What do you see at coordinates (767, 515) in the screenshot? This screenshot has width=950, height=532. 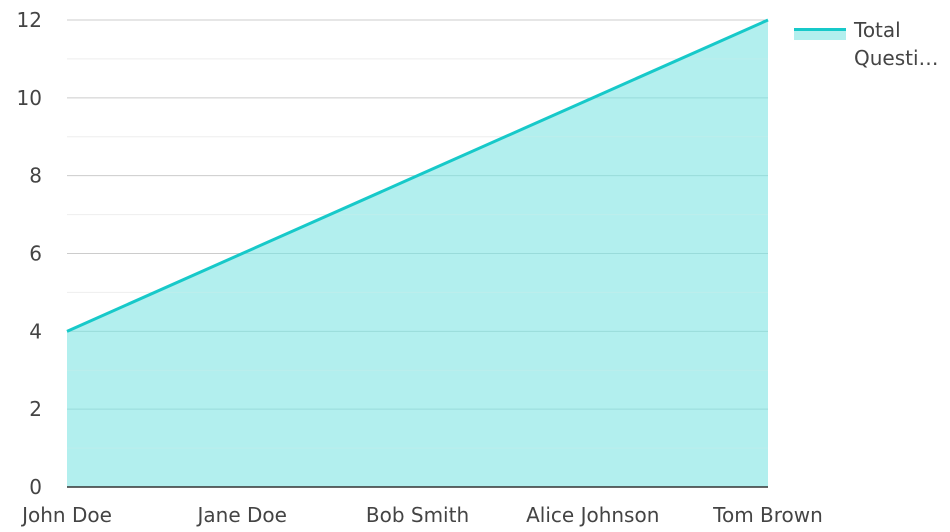 I see `x-tick-label: Tom Brown` at bounding box center [767, 515].